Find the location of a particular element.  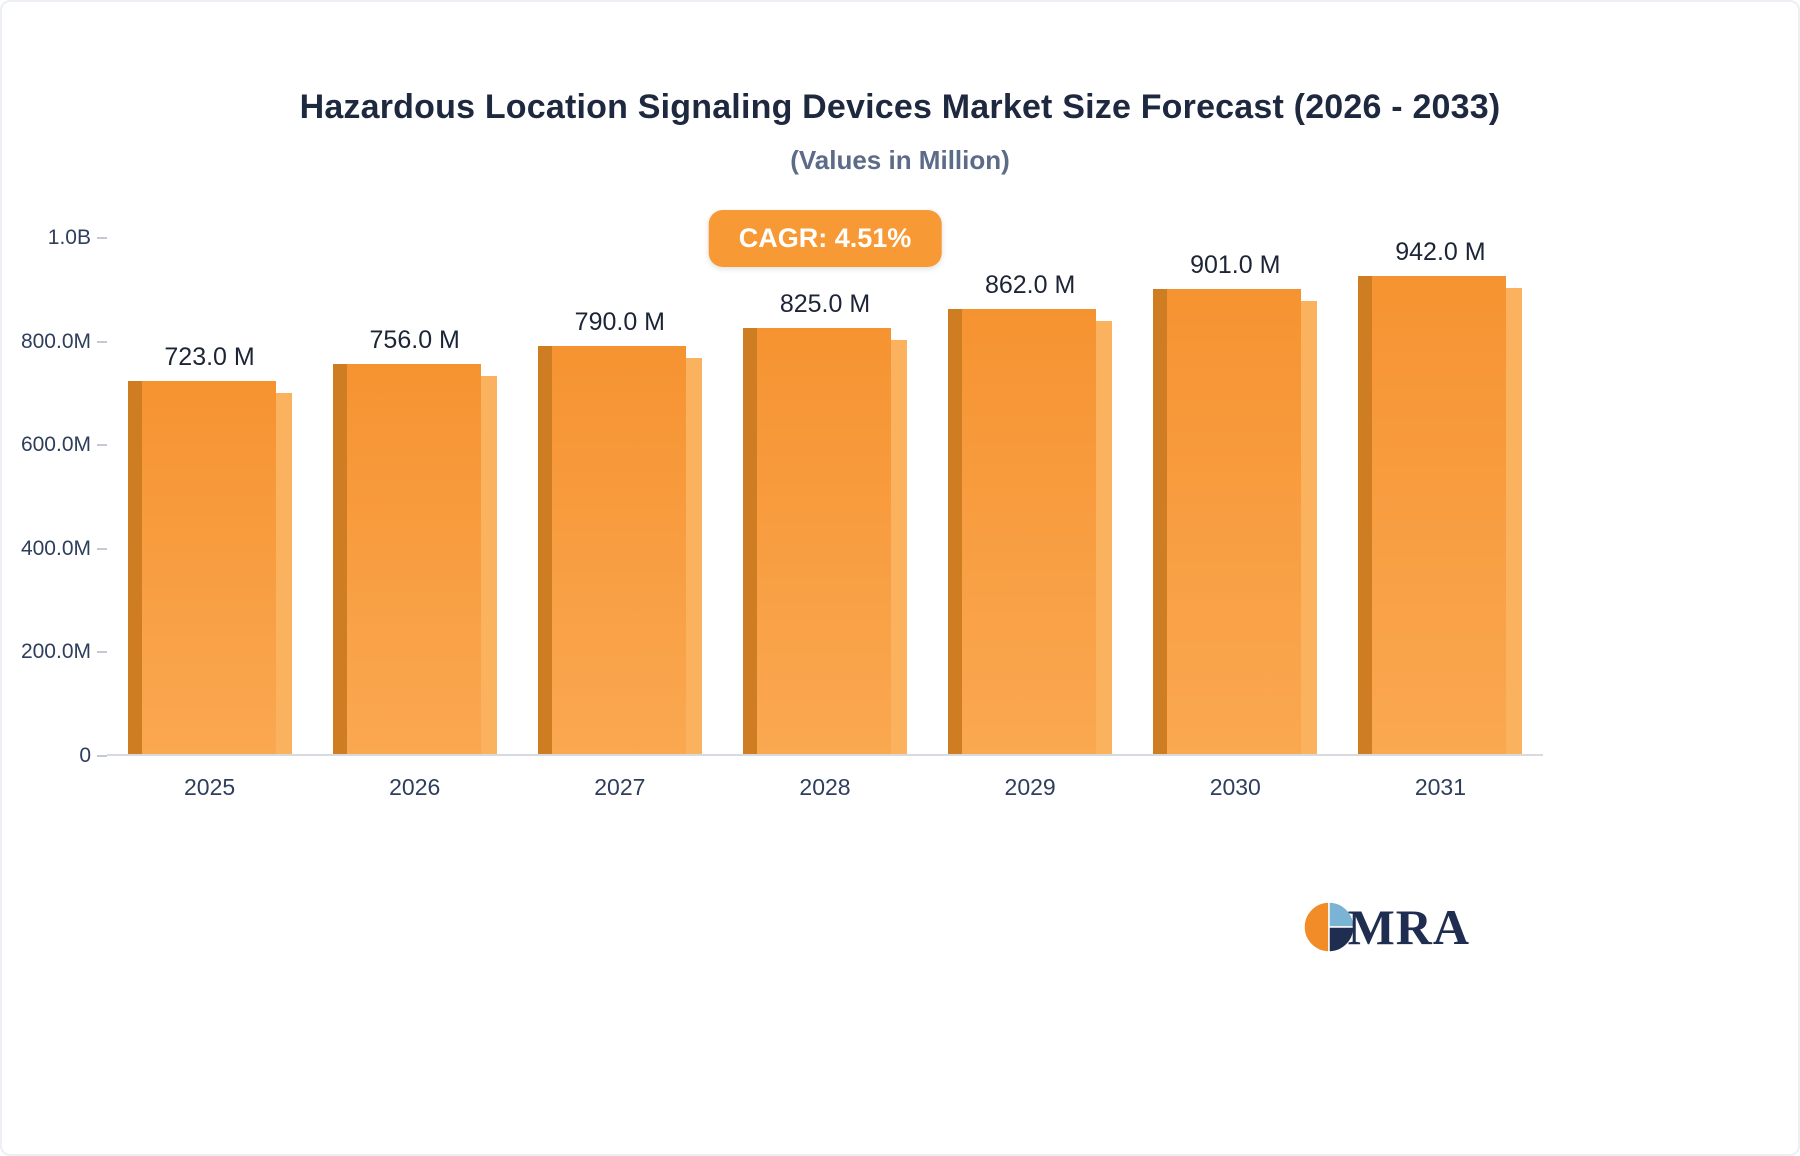

bar-column: 790.0 M is located at coordinates (619, 496).